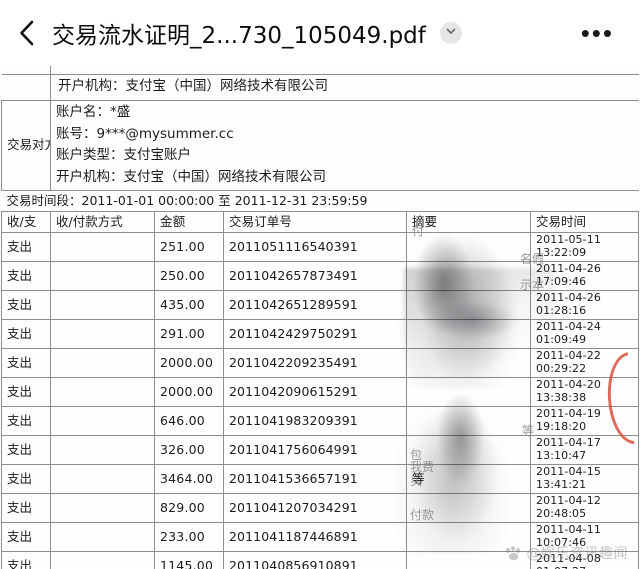 The height and width of the screenshot is (569, 640). What do you see at coordinates (26, 87) in the screenshot?
I see `issuer-spacer` at bounding box center [26, 87].